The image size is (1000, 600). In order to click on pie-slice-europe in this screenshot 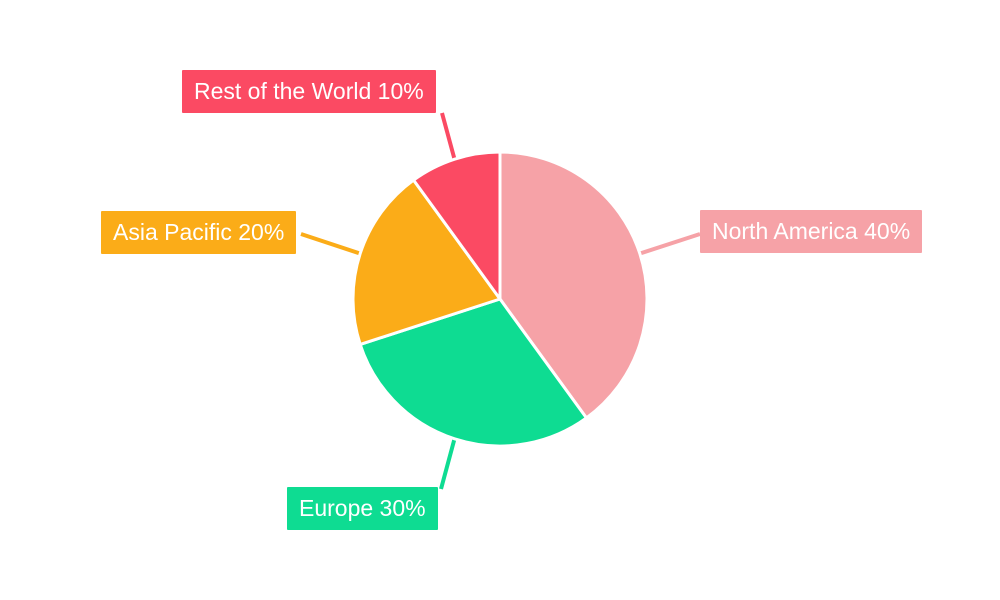, I will do `click(473, 372)`.